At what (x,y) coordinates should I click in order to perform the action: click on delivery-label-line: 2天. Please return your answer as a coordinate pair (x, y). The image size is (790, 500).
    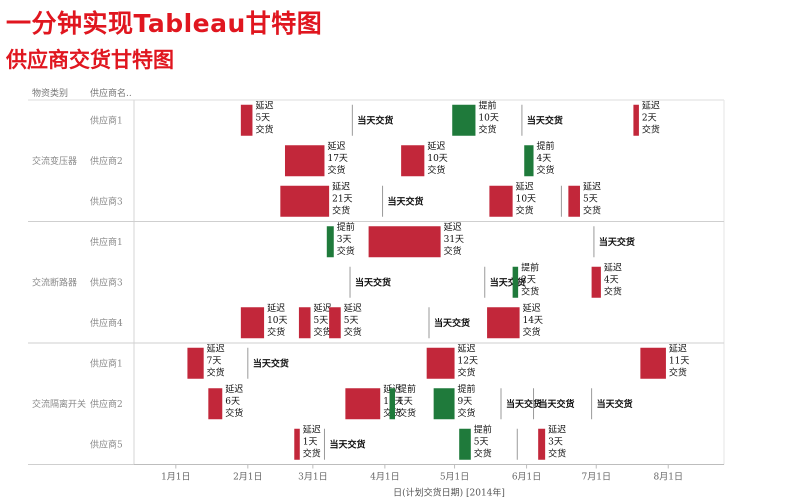
    Looking at the image, I should click on (528, 280).